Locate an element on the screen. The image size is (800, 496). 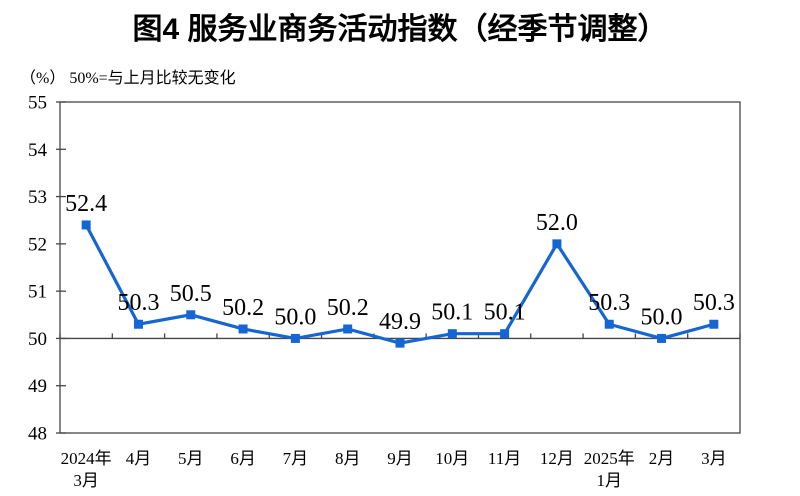
x-axis-label: 7月 is located at coordinates (296, 458).